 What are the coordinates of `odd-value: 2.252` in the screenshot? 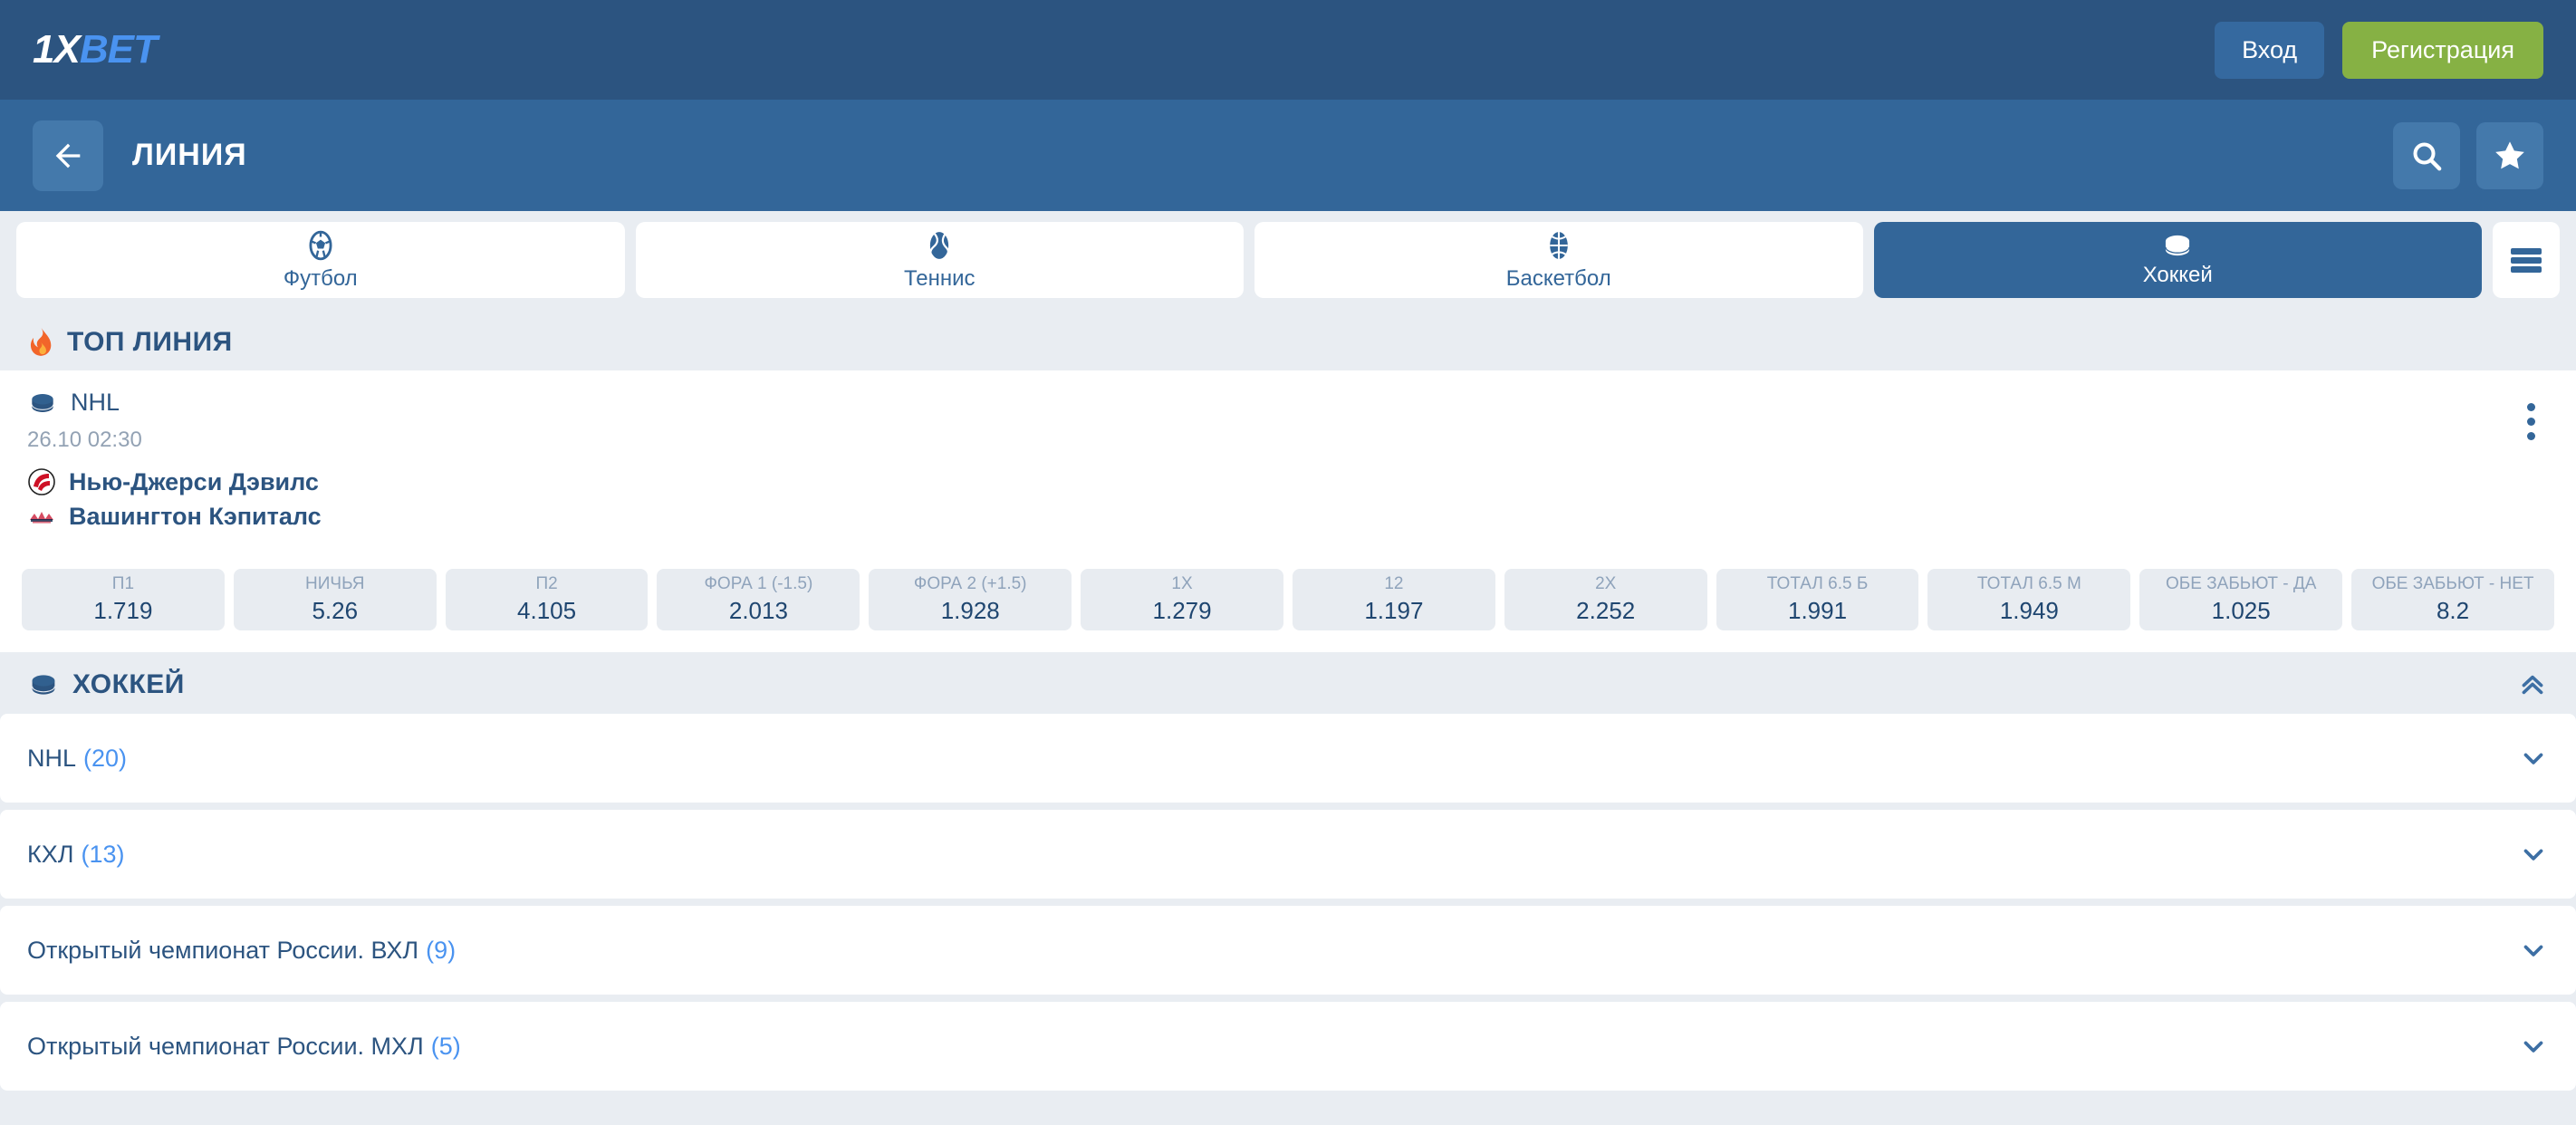 It's located at (1606, 611).